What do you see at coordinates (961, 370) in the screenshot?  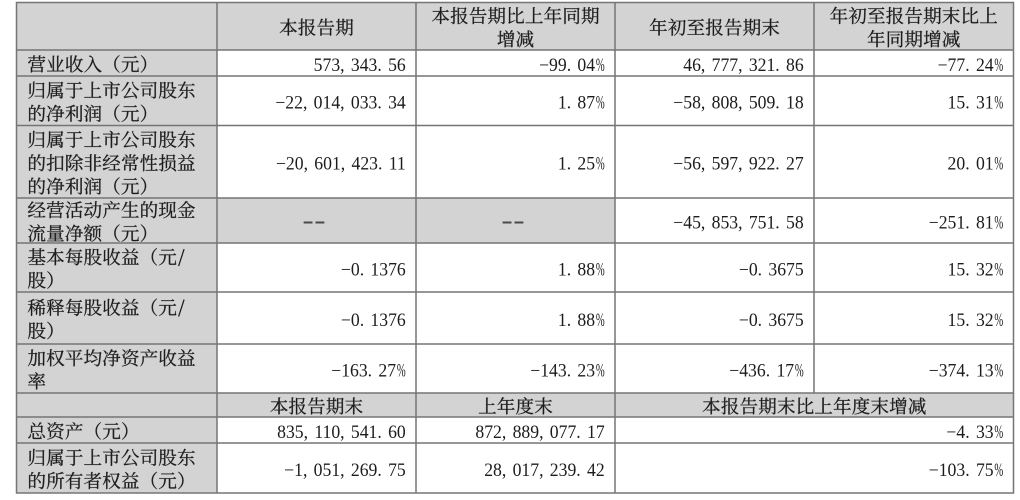 I see `svg-text: −374. 13` at bounding box center [961, 370].